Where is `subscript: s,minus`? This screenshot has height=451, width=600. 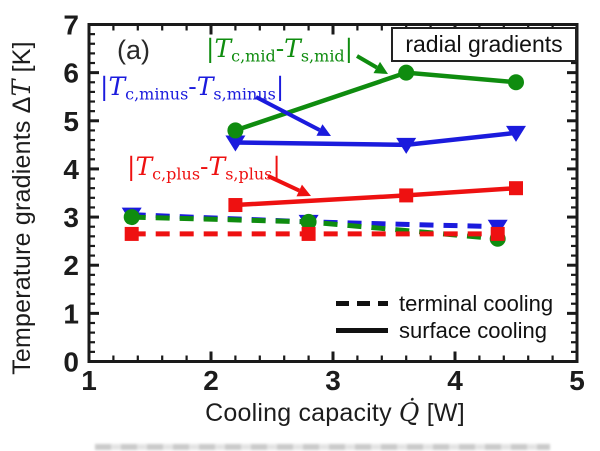 subscript: s,minus is located at coordinates (244, 94).